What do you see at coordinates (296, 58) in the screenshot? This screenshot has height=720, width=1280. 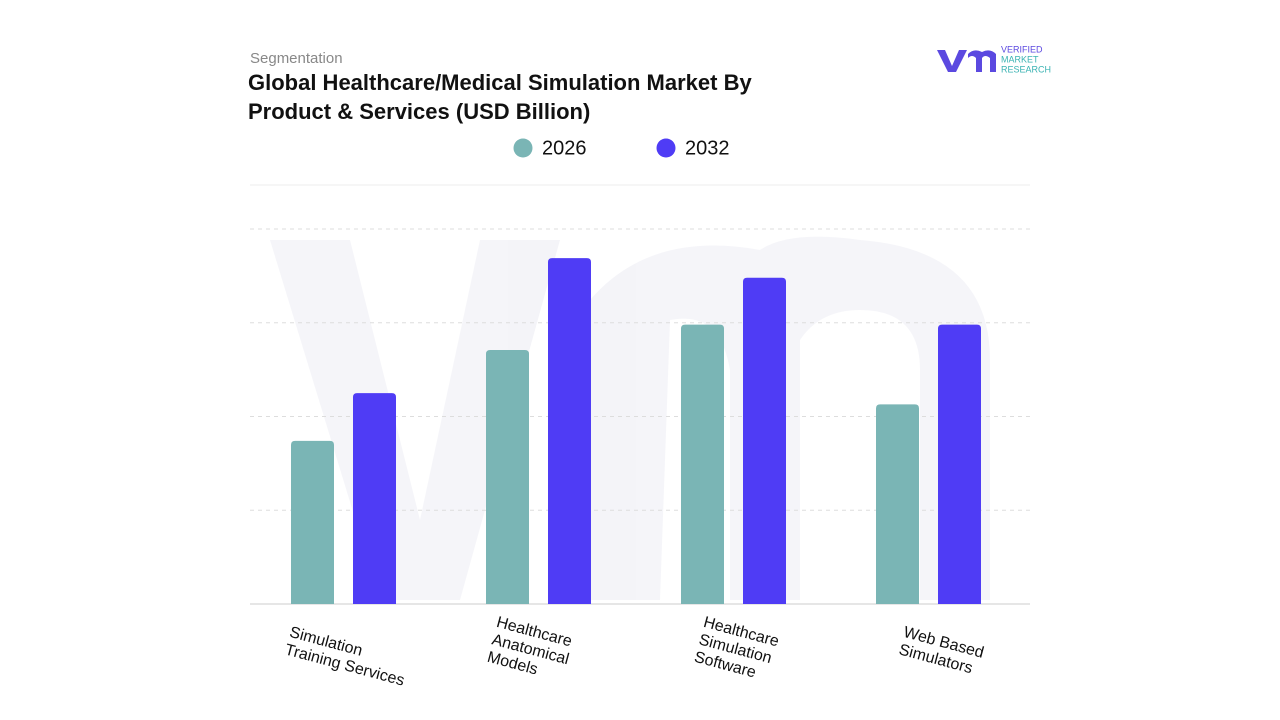 I see `chart-subtitle: Segmentation` at bounding box center [296, 58].